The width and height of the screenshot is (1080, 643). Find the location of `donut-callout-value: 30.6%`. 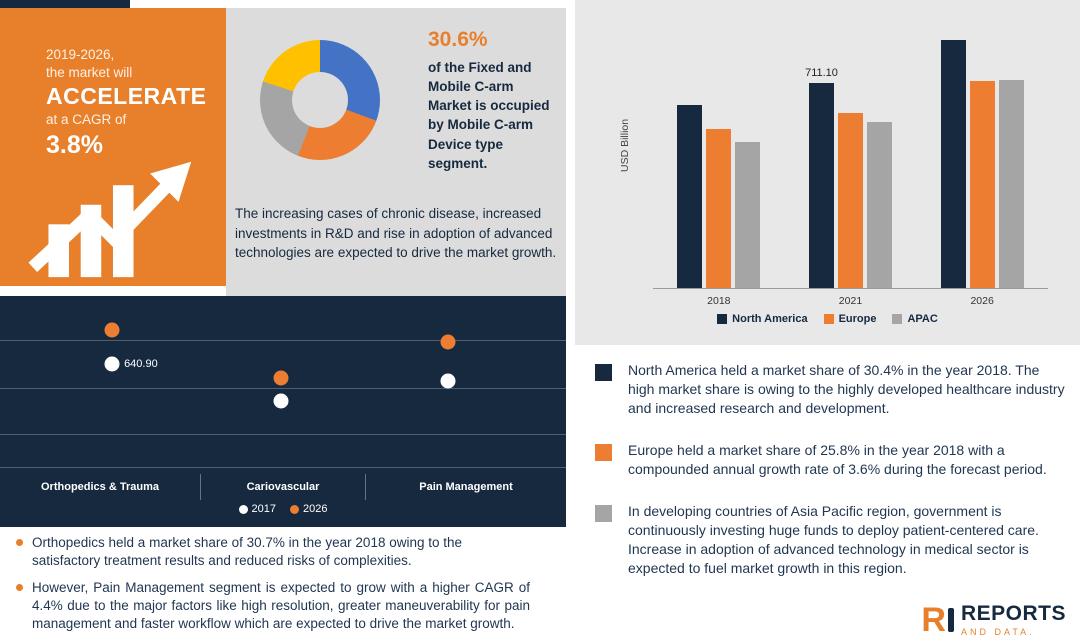

donut-callout-value: 30.6% is located at coordinates (458, 39).